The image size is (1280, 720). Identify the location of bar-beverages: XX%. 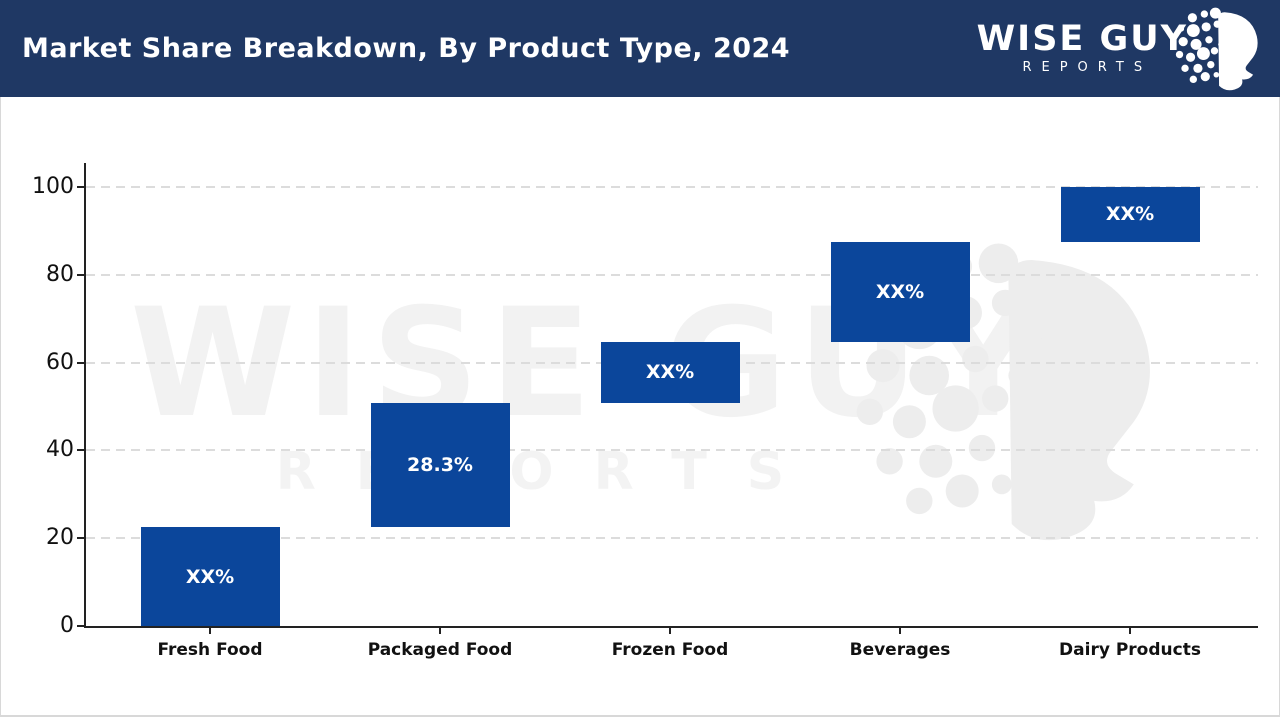
(900, 291).